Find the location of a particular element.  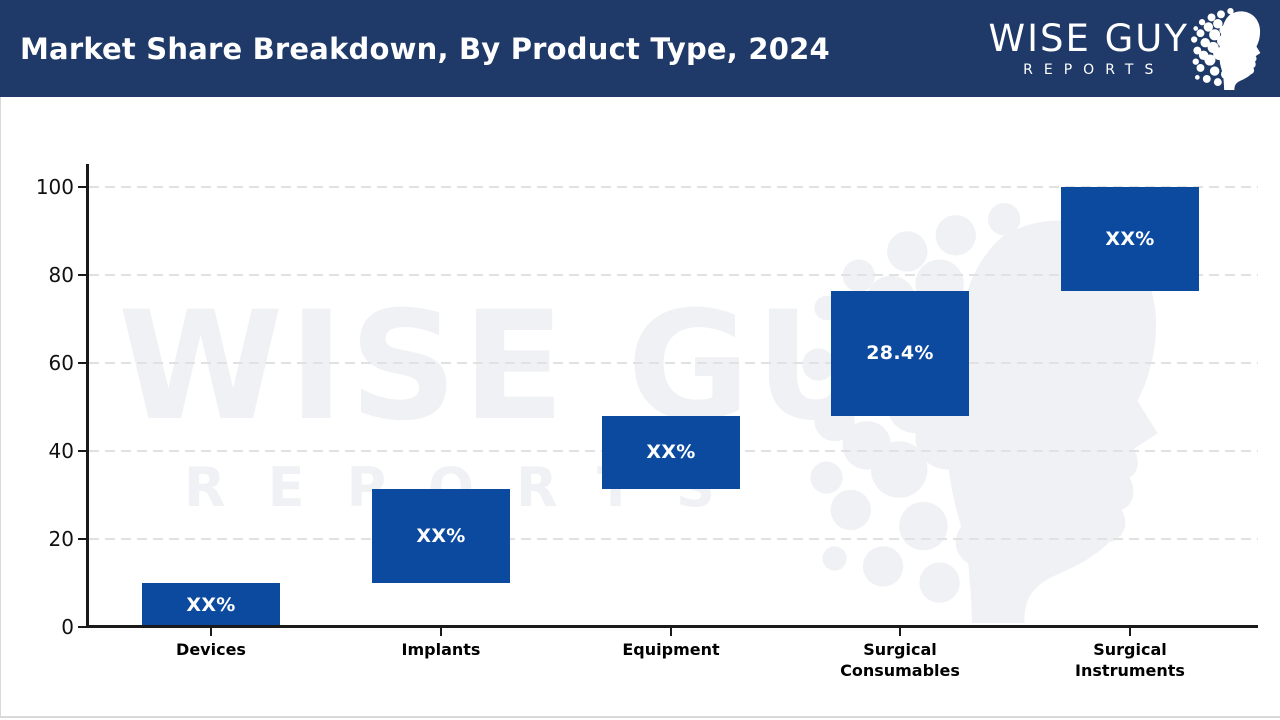

y-tick-label-100: 100 is located at coordinates (54, 187).